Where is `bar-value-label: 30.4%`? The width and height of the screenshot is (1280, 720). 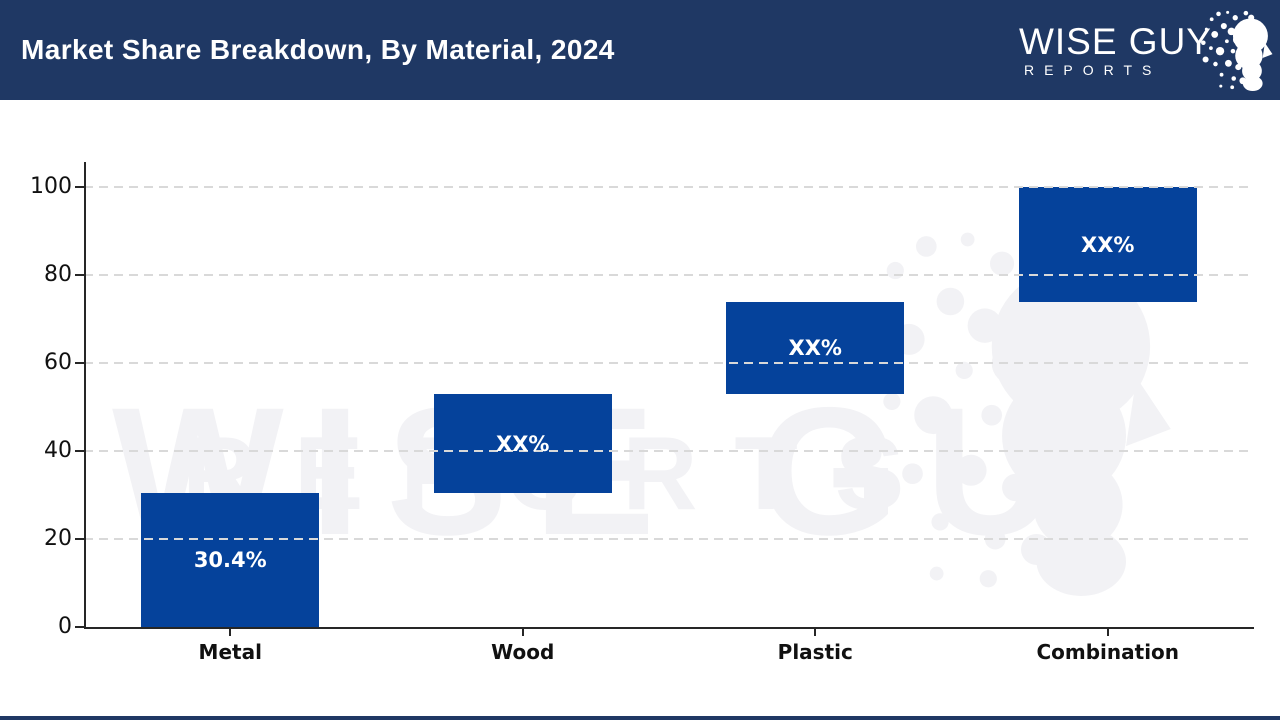 bar-value-label: 30.4% is located at coordinates (230, 560).